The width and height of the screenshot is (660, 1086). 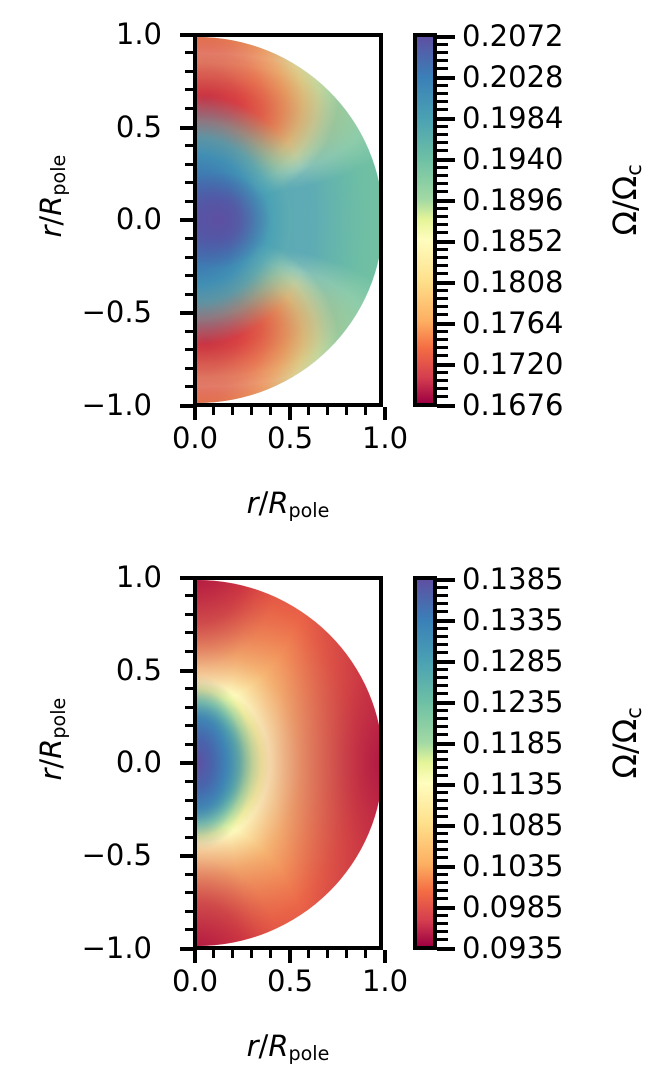 I want to click on colorbar-frame-bottom, so click(x=425, y=763).